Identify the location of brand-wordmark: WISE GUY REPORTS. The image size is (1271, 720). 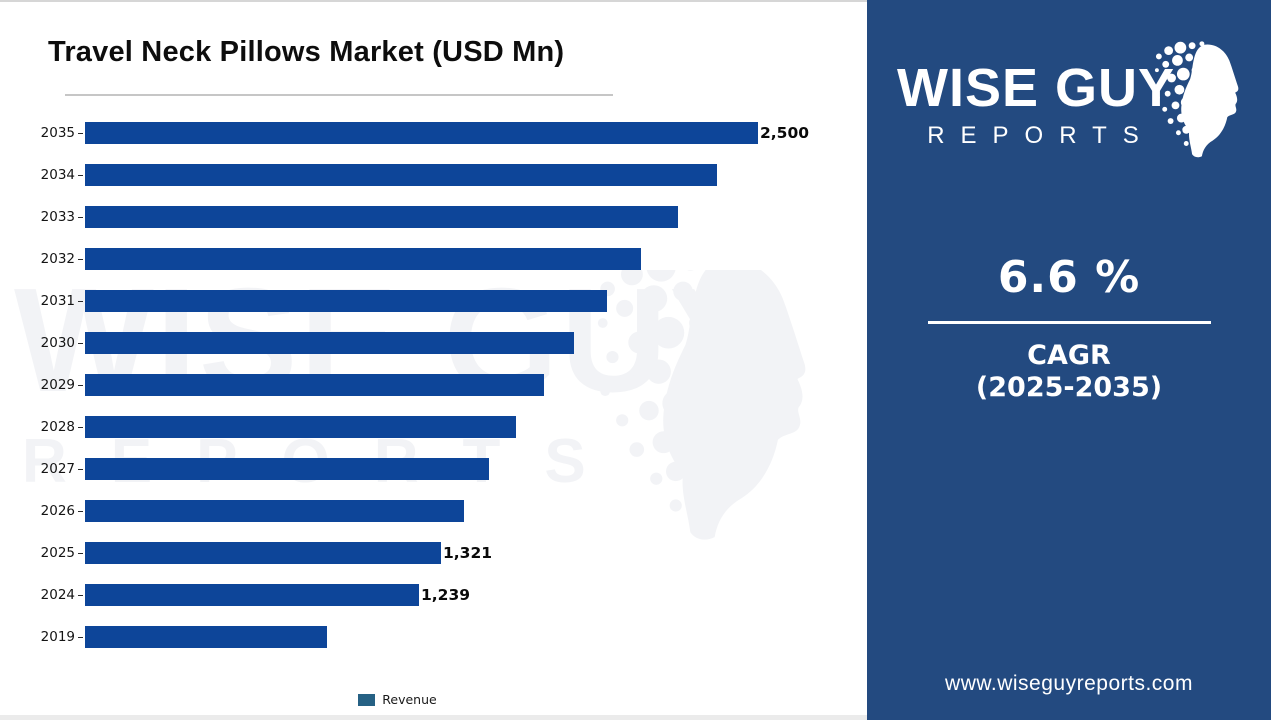
(1036, 103).